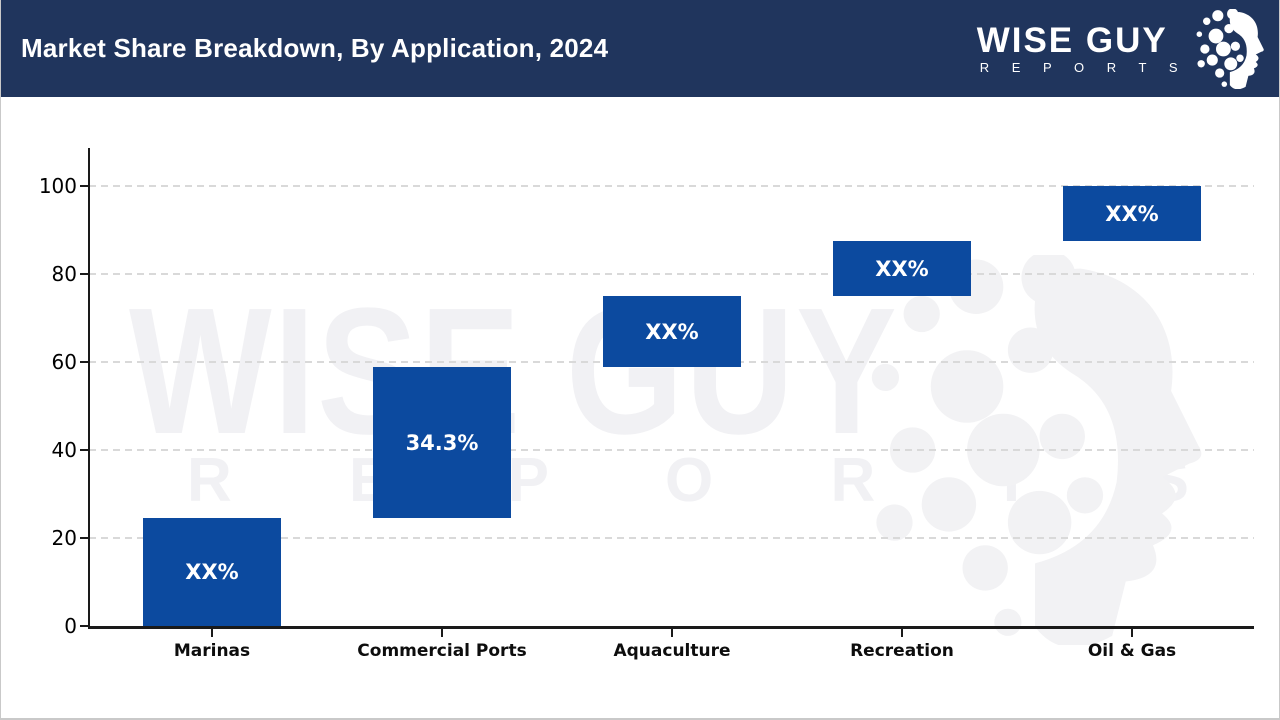 This screenshot has height=720, width=1280. I want to click on x-tick-label: Aquaculture, so click(672, 651).